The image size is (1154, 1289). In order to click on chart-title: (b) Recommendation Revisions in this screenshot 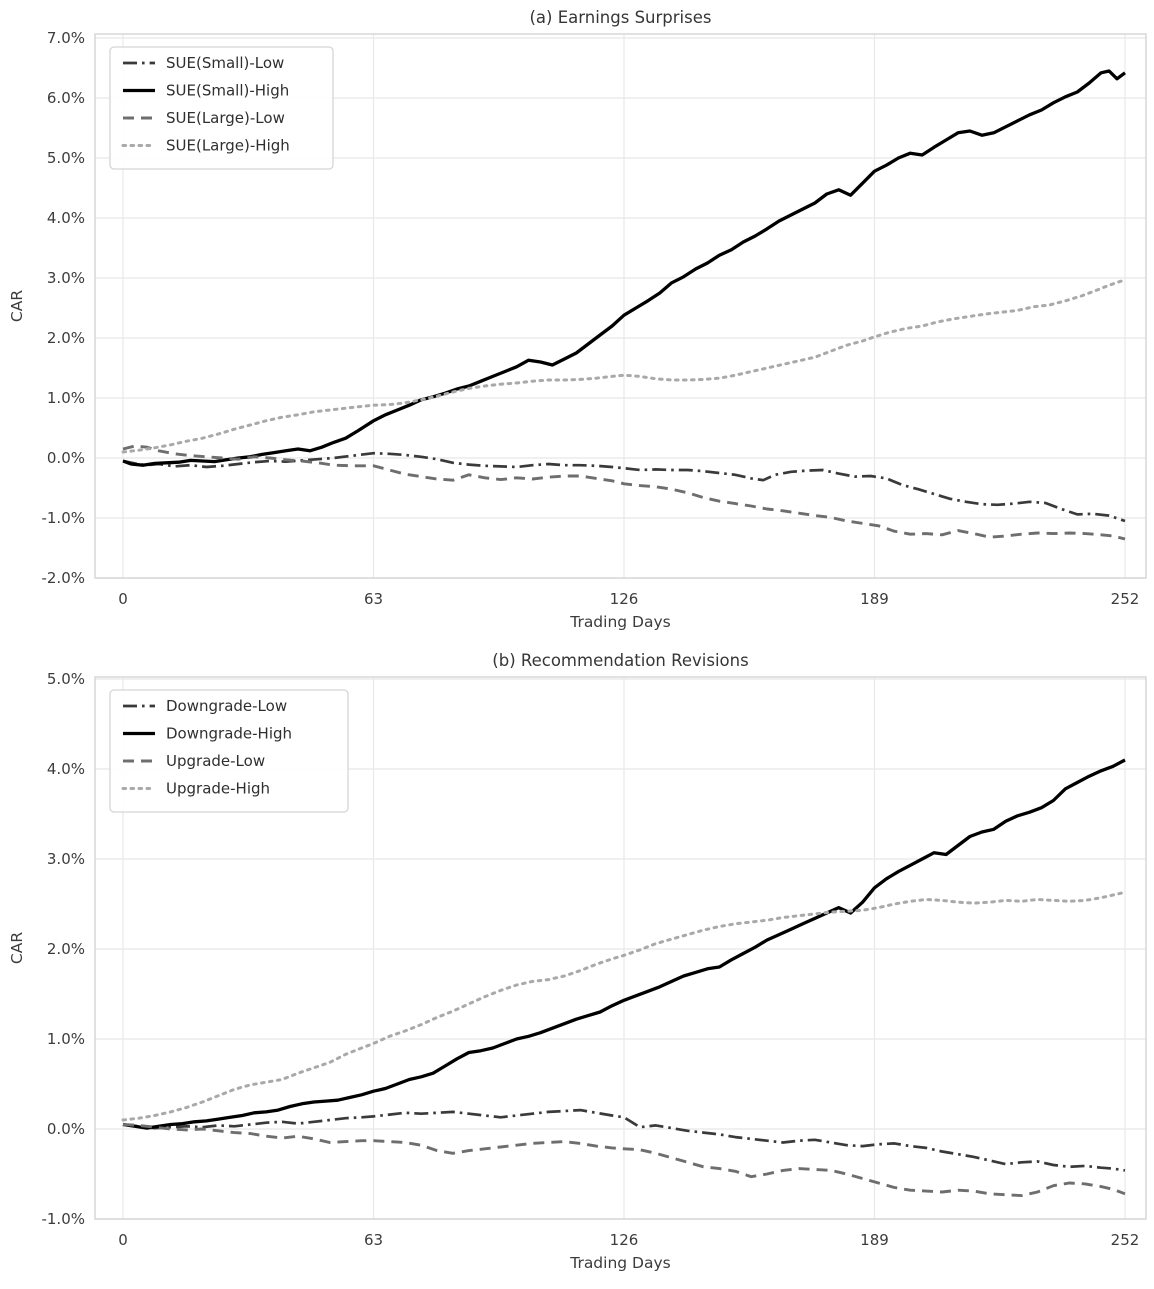, I will do `click(620, 660)`.